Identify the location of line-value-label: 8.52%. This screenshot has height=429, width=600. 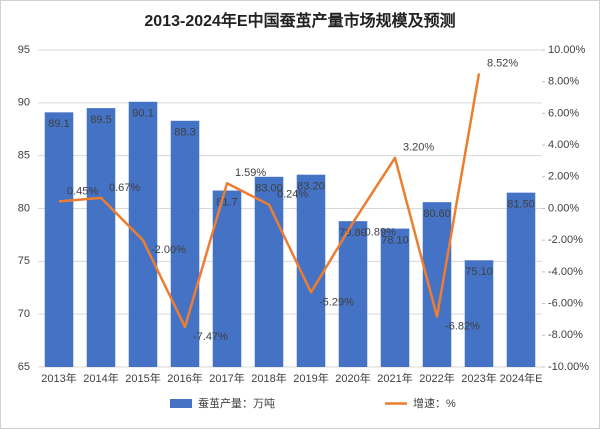
(502, 63).